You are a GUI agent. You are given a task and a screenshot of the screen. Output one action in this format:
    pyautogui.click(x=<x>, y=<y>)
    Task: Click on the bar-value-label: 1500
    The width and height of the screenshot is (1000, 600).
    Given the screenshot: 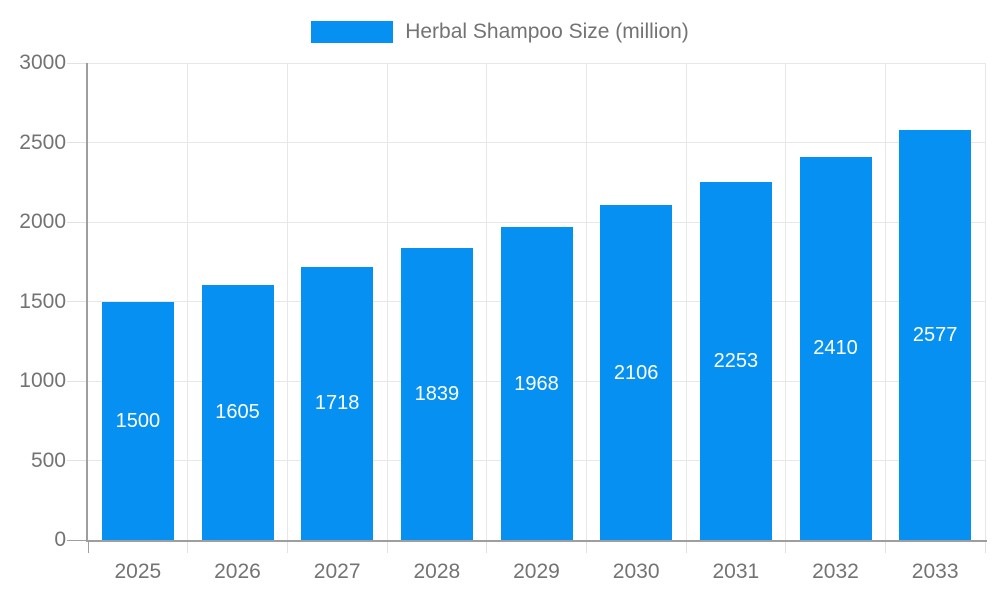 What is the action you would take?
    pyautogui.click(x=138, y=420)
    